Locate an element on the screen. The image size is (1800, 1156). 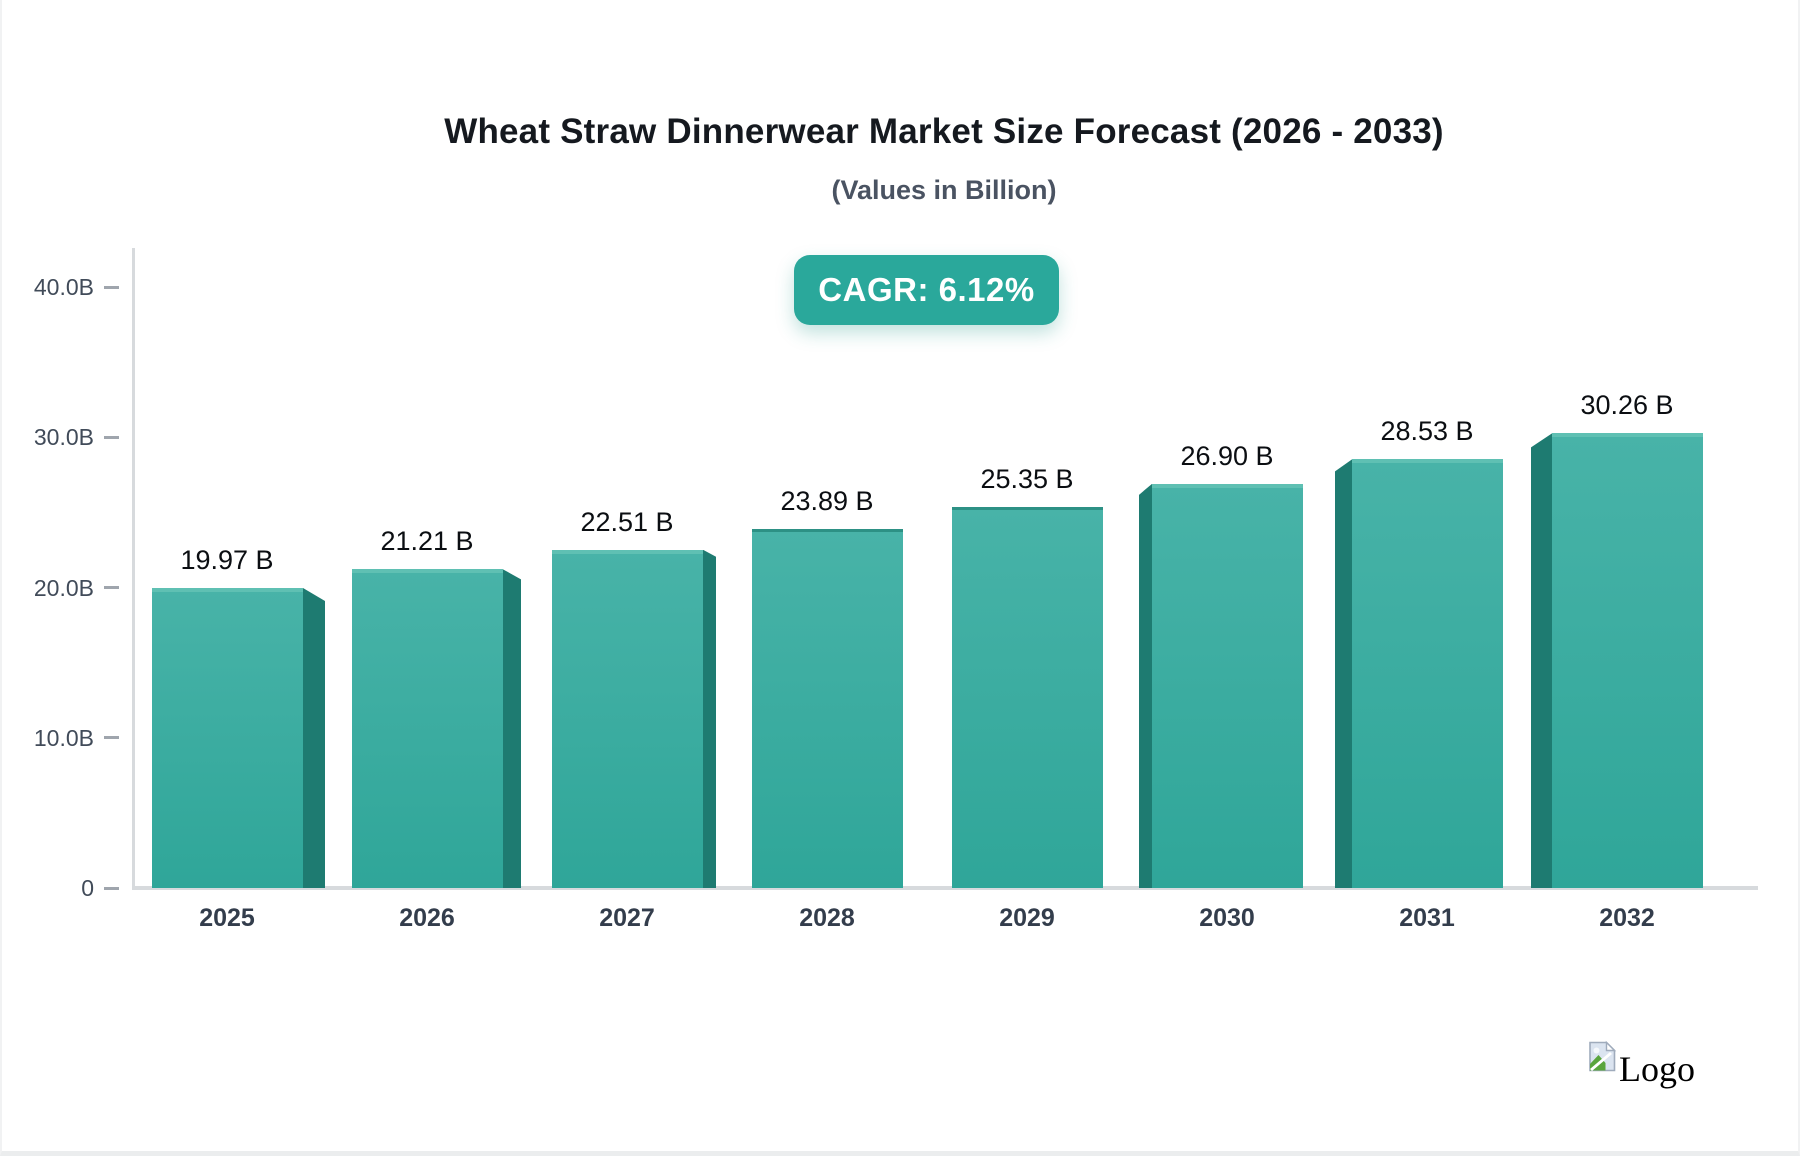
bar-value-label: 23.89 B is located at coordinates (827, 501).